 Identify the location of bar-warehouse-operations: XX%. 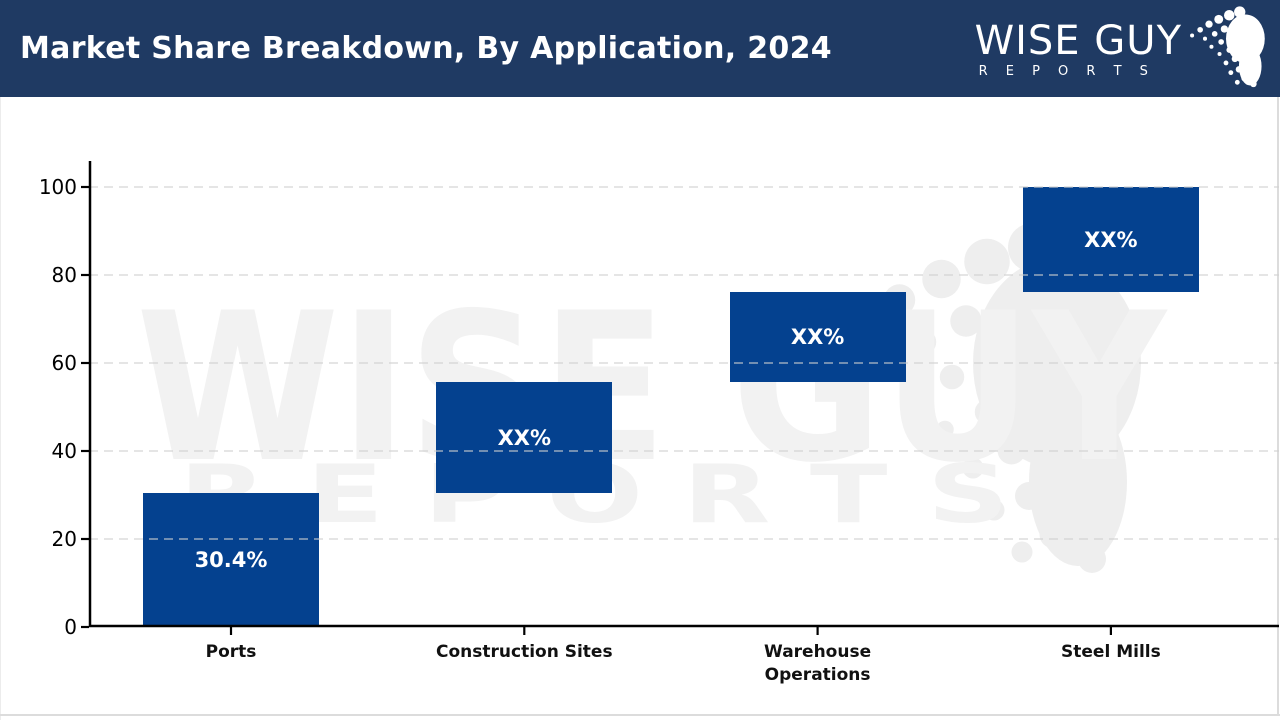
(817, 337).